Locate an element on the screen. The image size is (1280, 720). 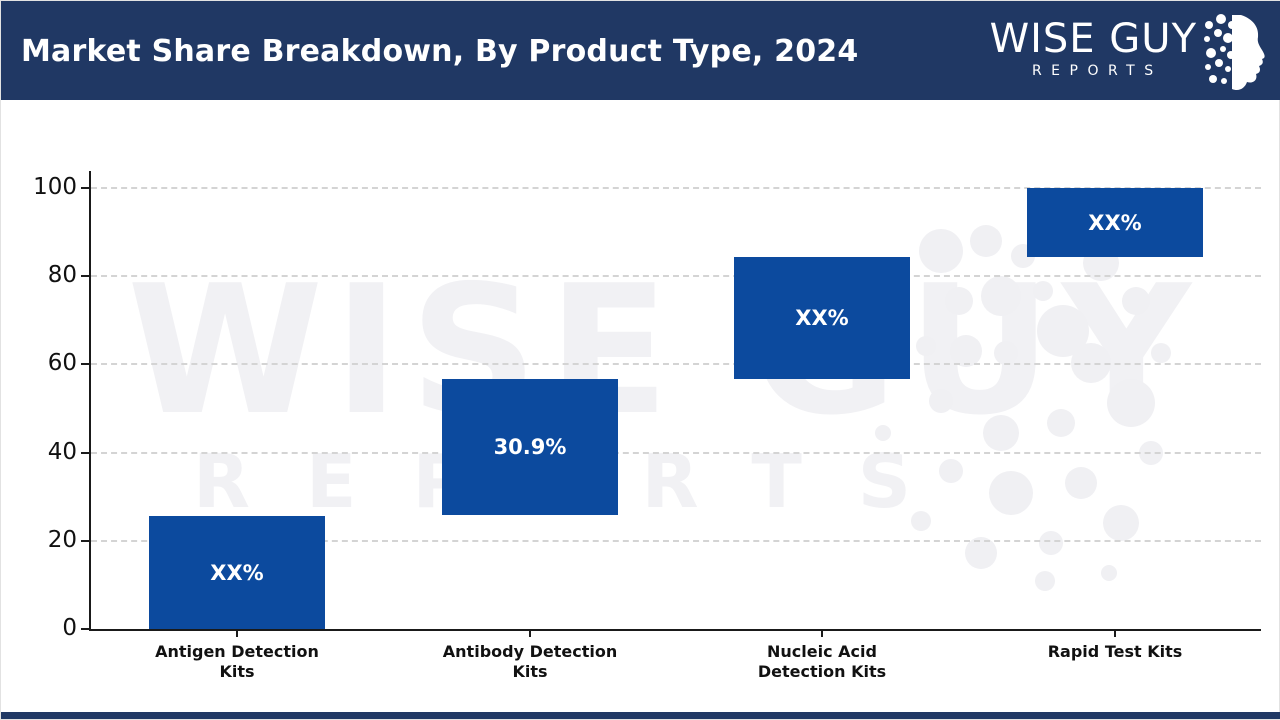
y-tick-label-20: 20 is located at coordinates (62, 540).